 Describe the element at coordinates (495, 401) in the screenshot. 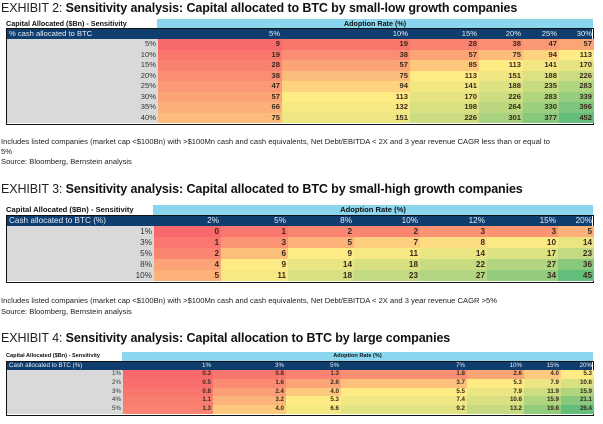

I see `table-cell: 10.6` at that location.